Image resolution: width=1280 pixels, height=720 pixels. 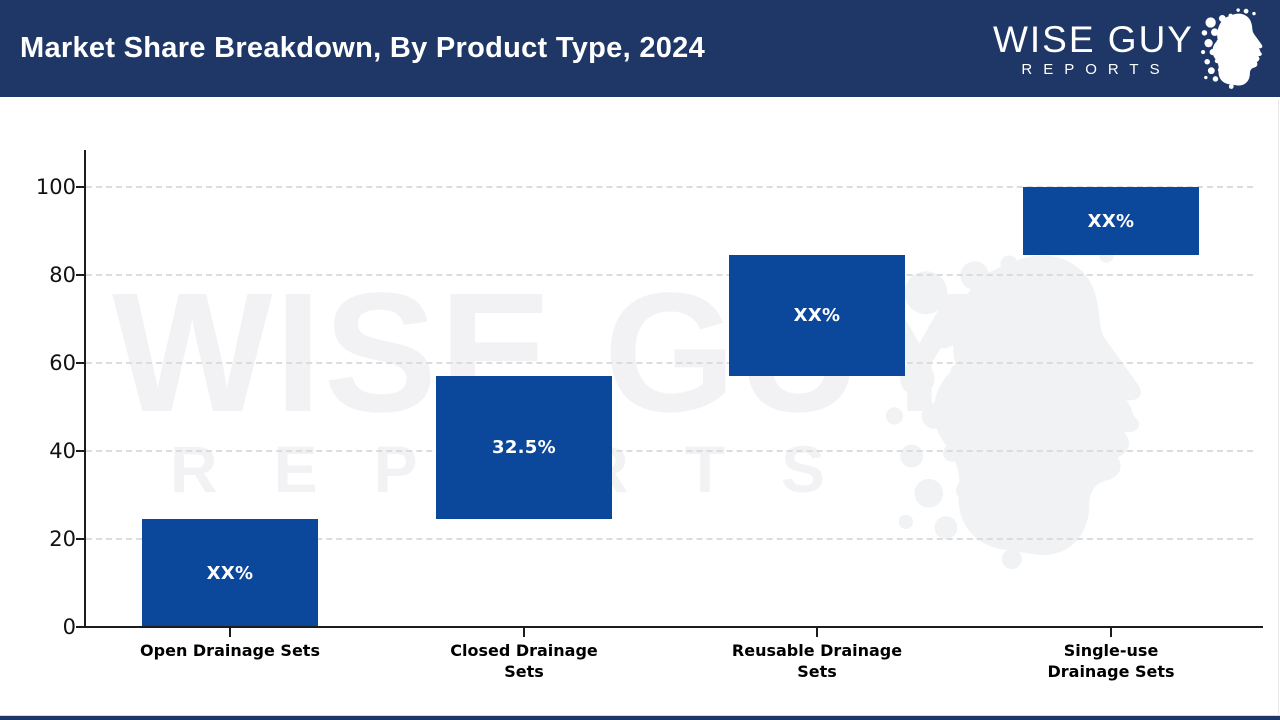 I want to click on wiseguy-head-icon, so click(x=1233, y=49).